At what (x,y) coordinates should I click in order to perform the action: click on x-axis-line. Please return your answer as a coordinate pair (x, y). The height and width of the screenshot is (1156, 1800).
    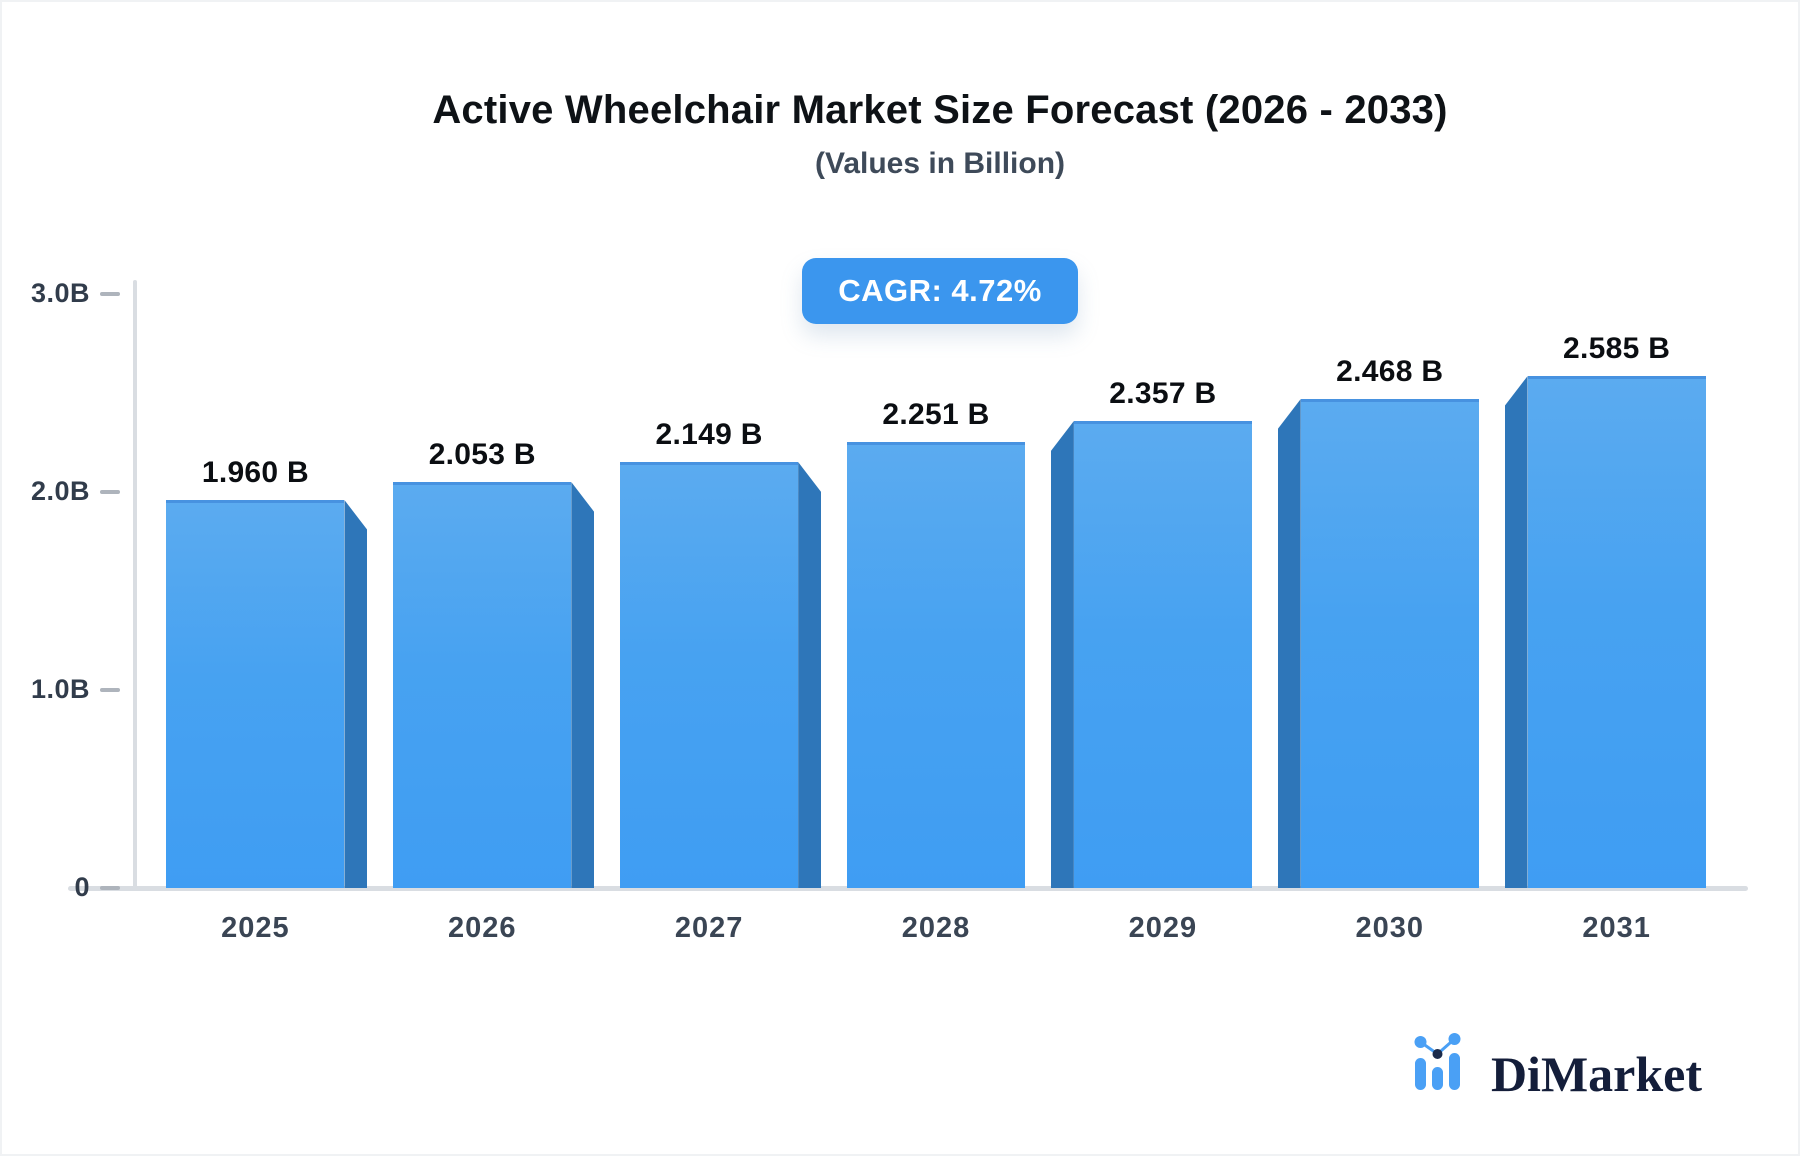
    Looking at the image, I should click on (908, 888).